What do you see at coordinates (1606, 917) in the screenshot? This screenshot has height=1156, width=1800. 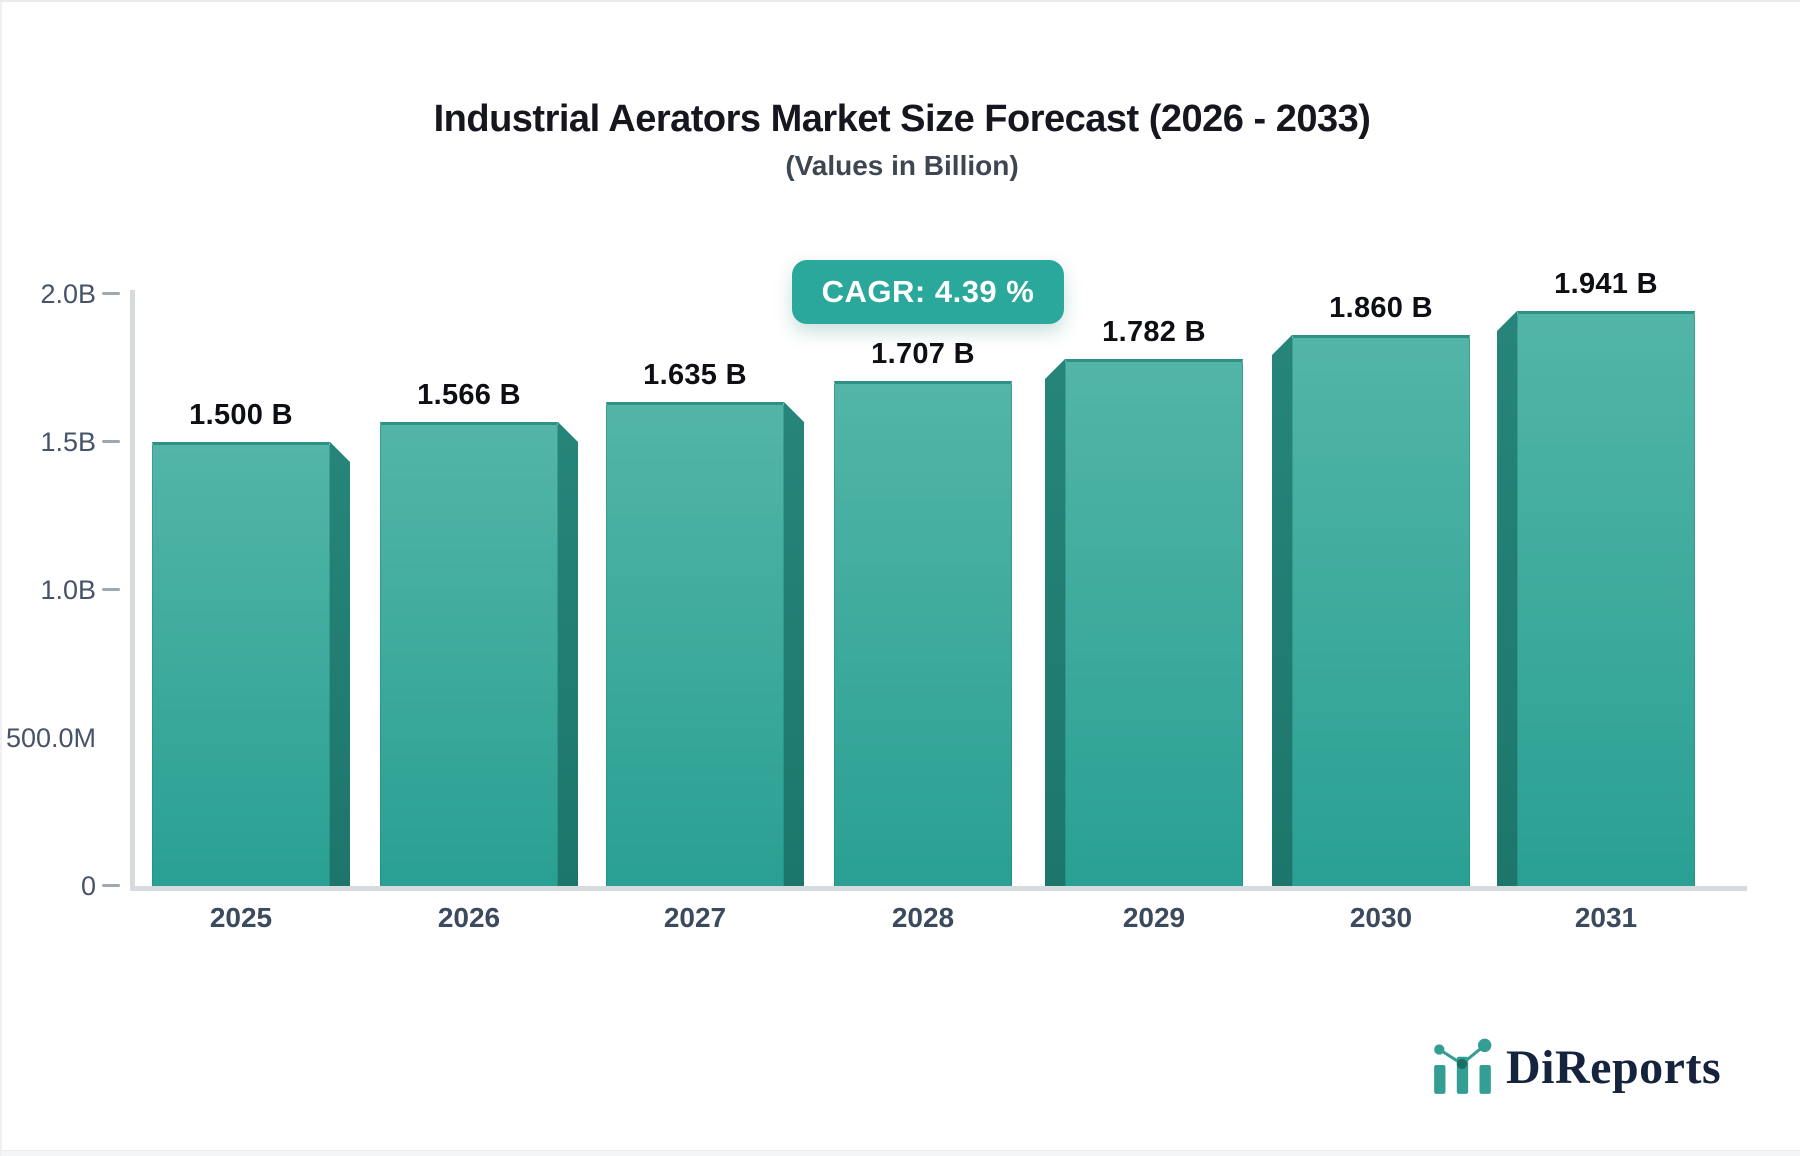 I see `x-axis-label-2031: 2031` at bounding box center [1606, 917].